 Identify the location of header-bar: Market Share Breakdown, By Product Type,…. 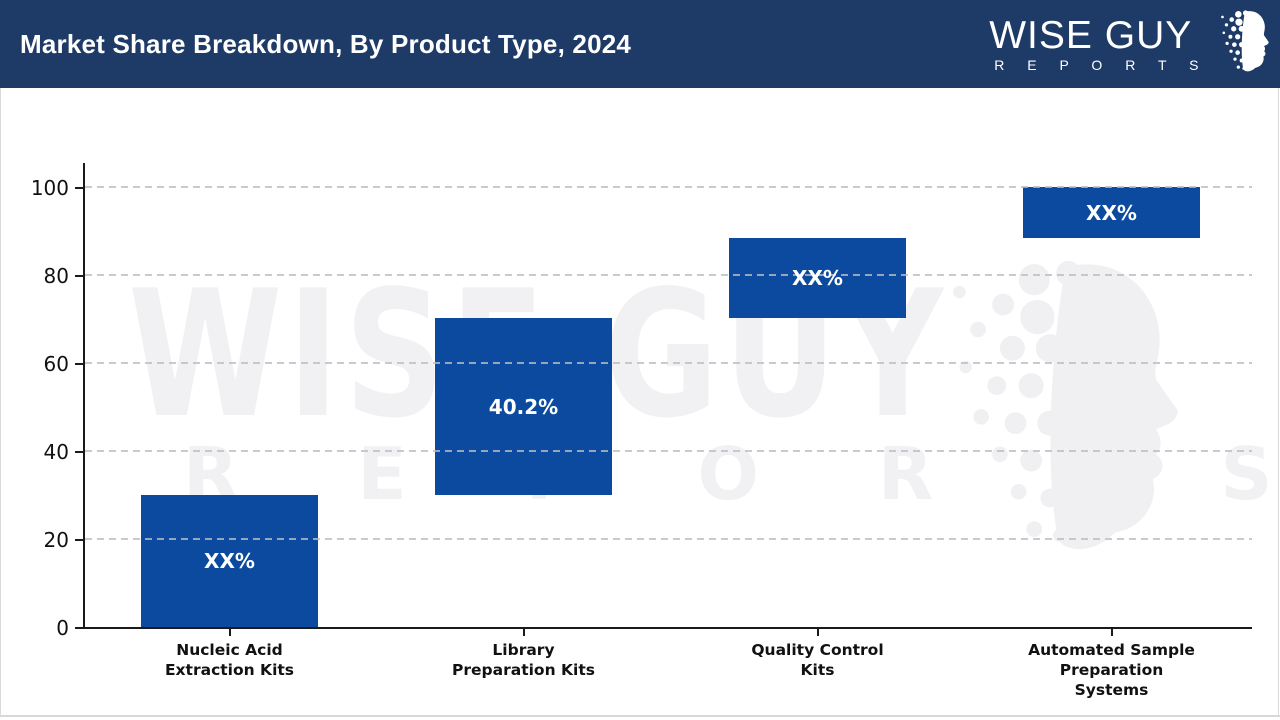
(640, 44).